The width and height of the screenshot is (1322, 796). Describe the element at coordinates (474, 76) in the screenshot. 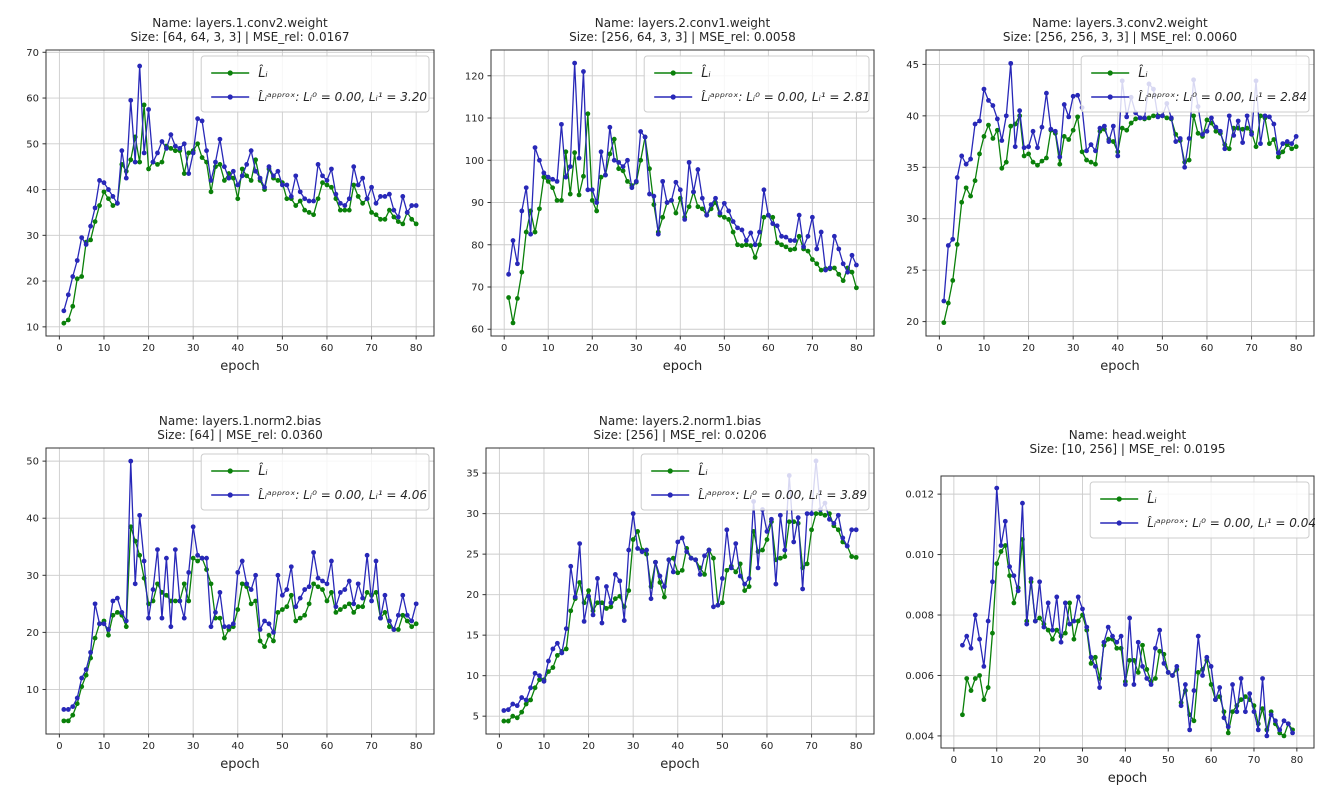

I see `svg-text: 120` at that location.